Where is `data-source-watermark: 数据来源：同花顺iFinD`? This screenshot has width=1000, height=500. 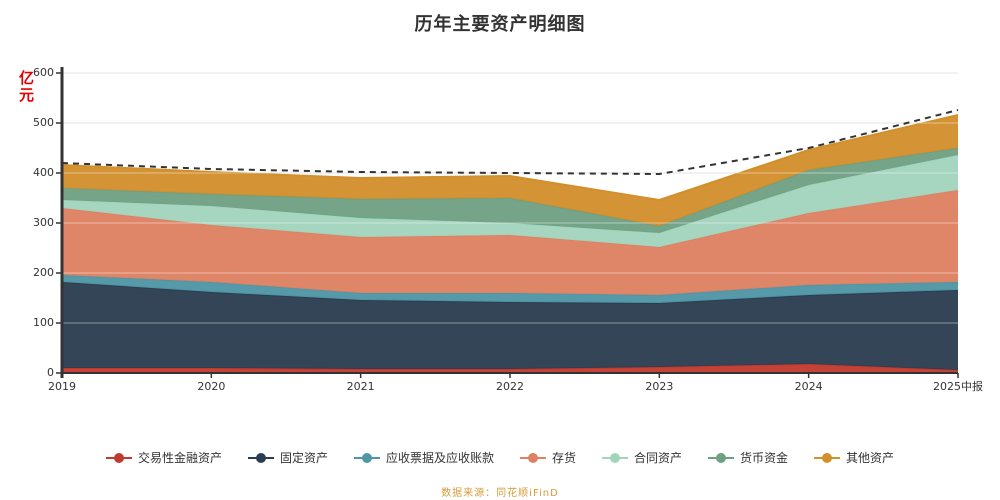 data-source-watermark: 数据来源：同花顺iFinD is located at coordinates (500, 493).